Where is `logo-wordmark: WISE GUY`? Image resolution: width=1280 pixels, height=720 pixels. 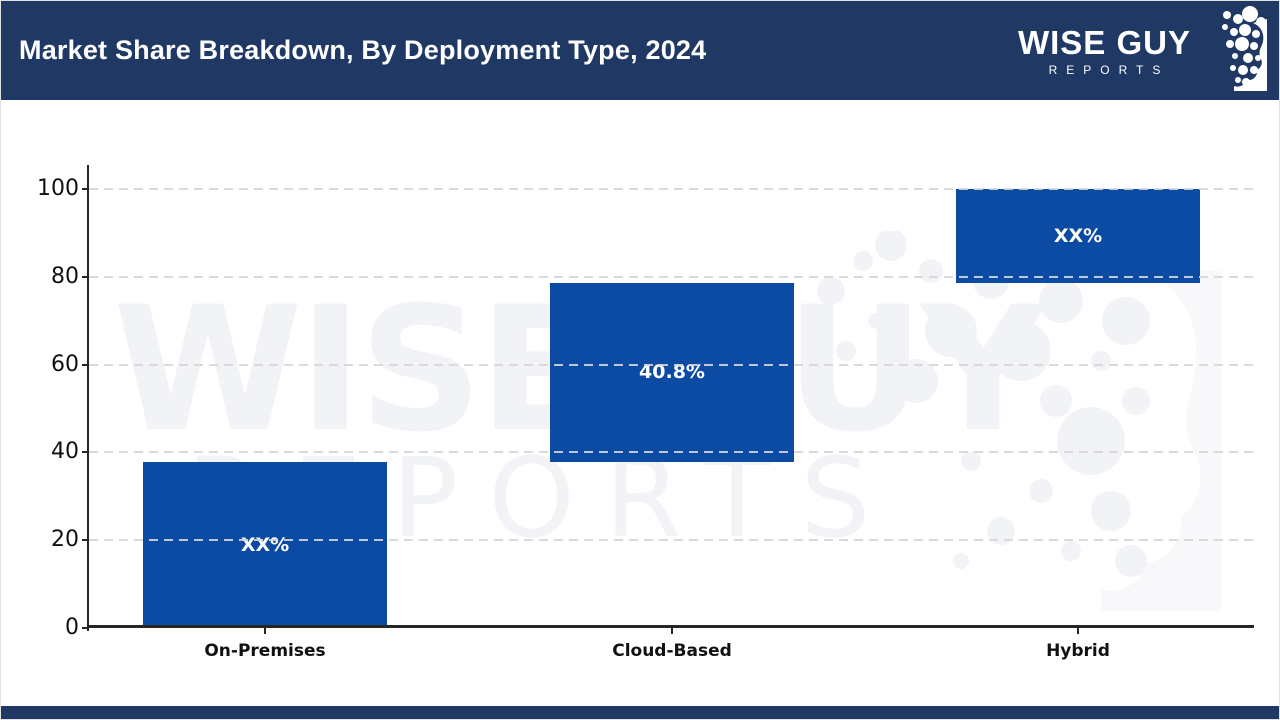
logo-wordmark: WISE GUY is located at coordinates (1104, 42).